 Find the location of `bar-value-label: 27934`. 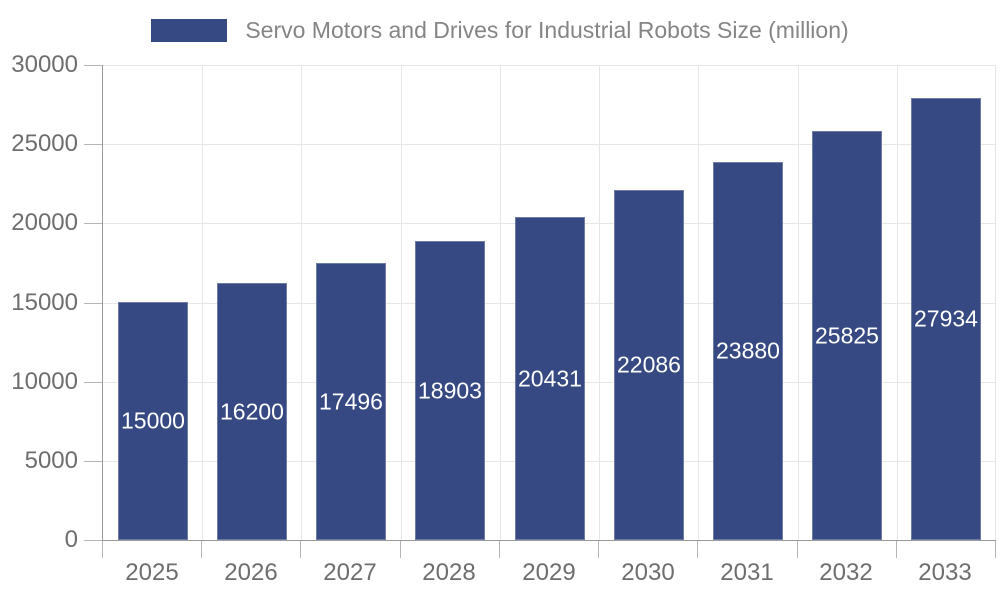

bar-value-label: 27934 is located at coordinates (946, 318).